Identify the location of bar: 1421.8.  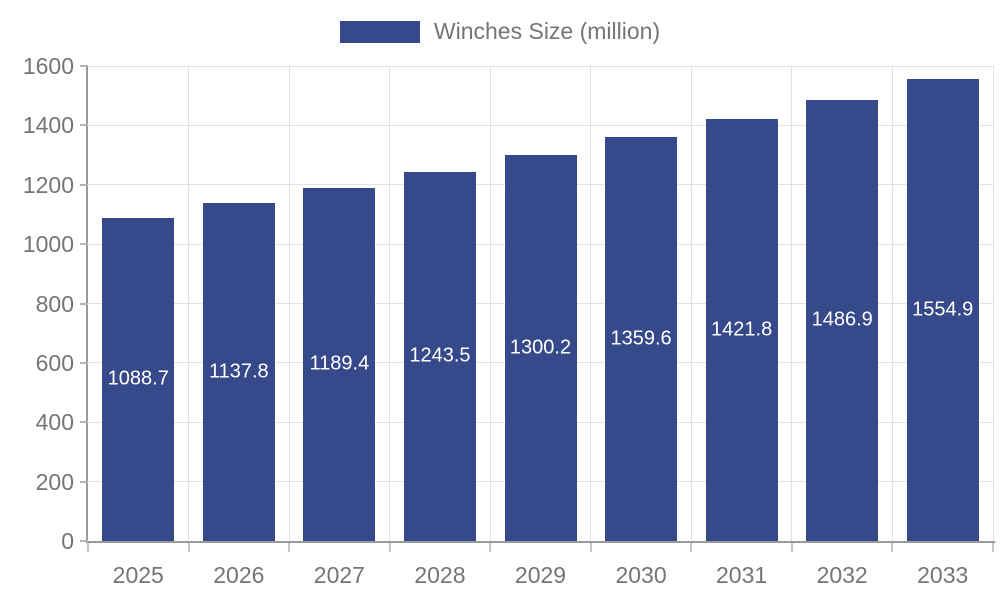
(741, 329).